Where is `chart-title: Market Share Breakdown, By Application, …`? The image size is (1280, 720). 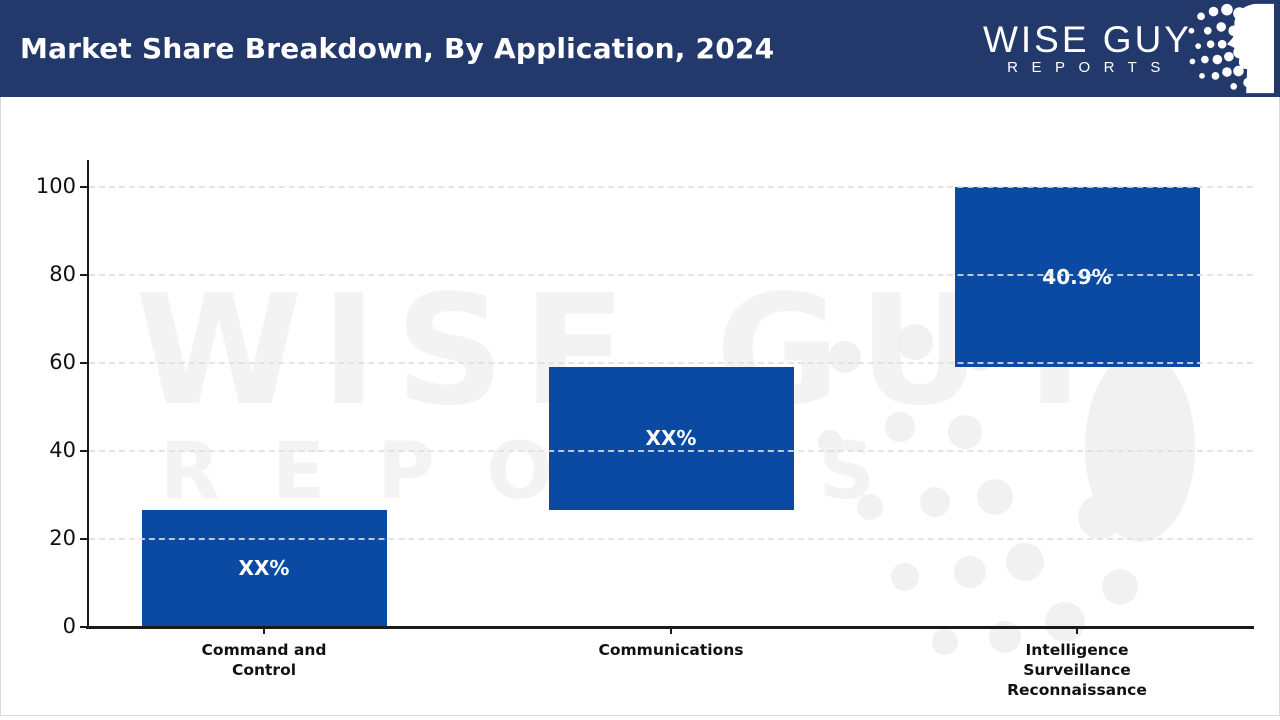 chart-title: Market Share Breakdown, By Application, … is located at coordinates (397, 48).